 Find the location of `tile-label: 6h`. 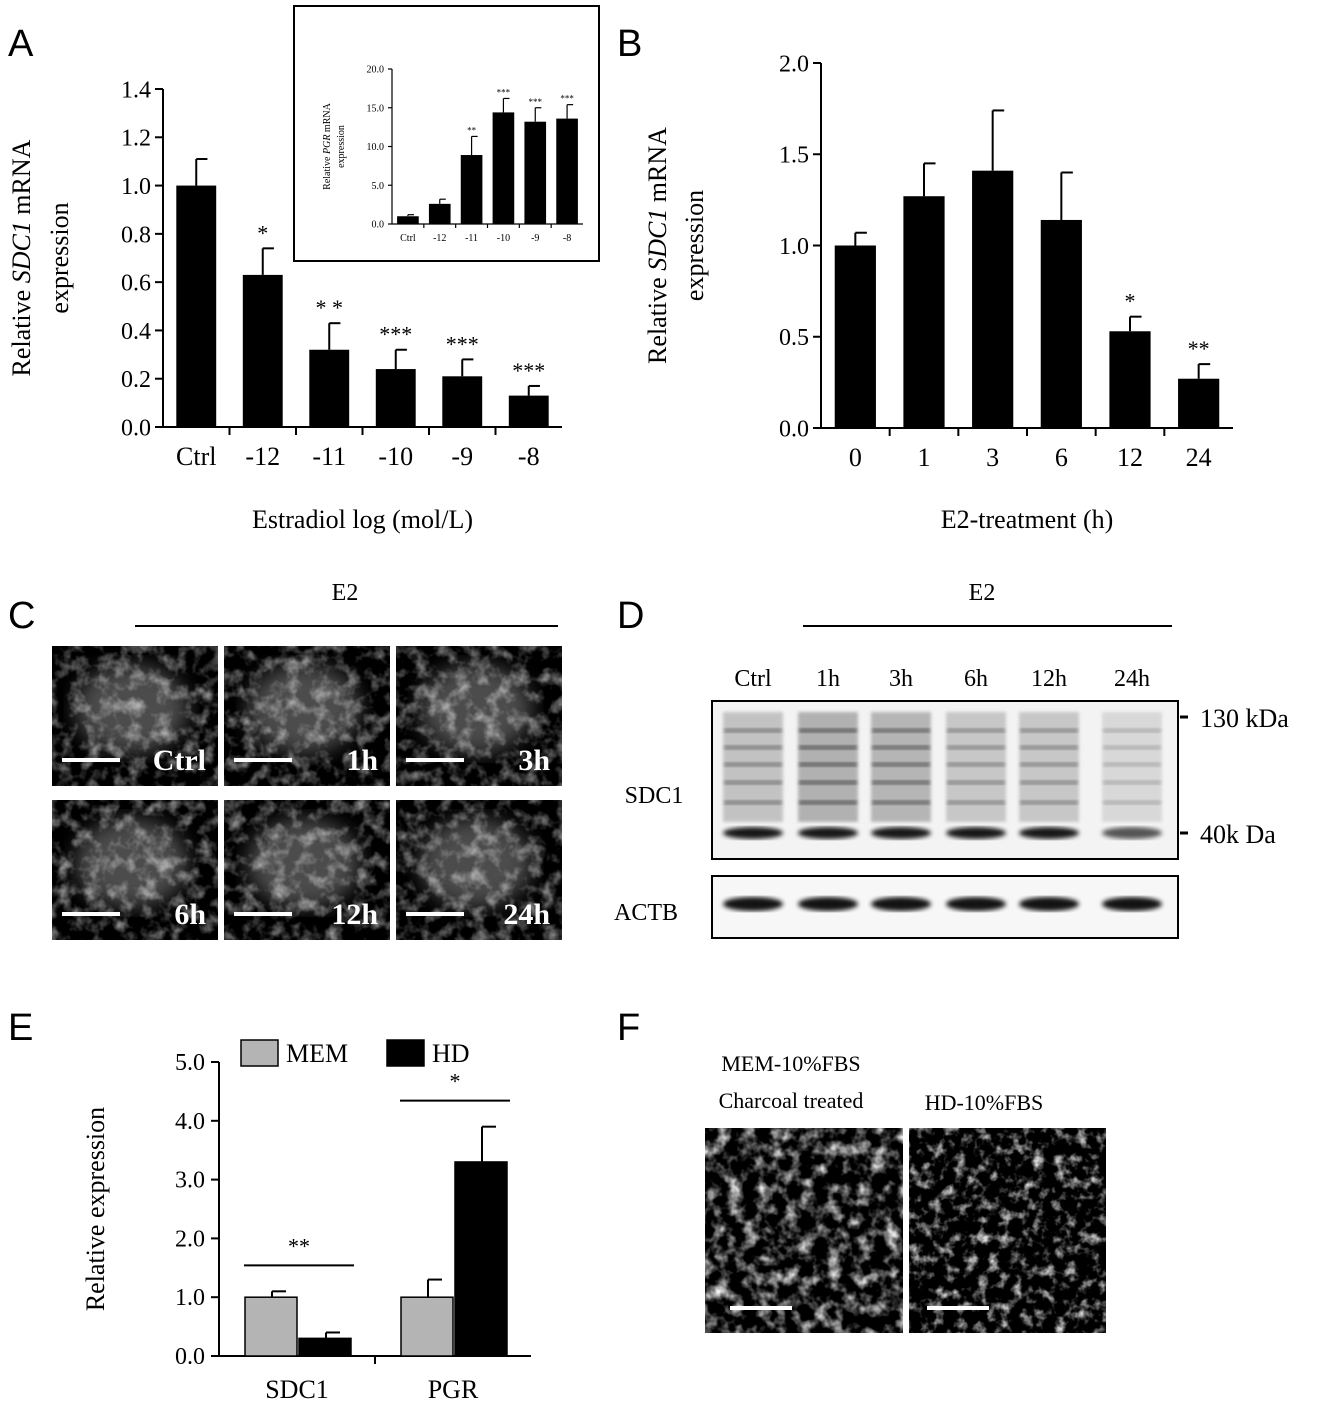

tile-label: 6h is located at coordinates (190, 914).